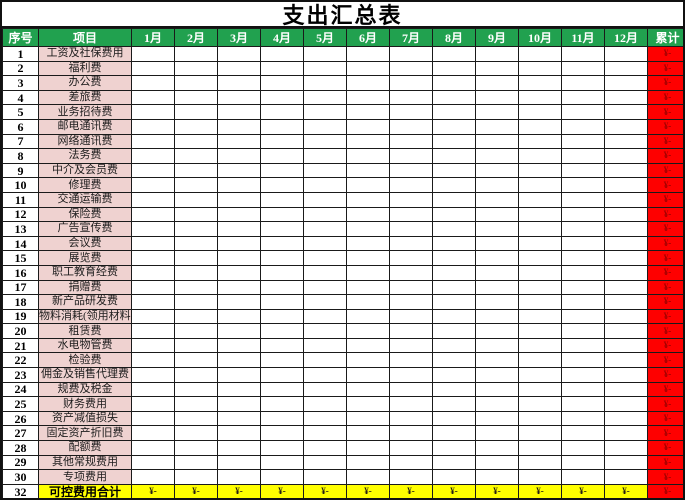 The height and width of the screenshot is (500, 685). Describe the element at coordinates (20, 97) in the screenshot. I see `row-number-cell: 4` at that location.